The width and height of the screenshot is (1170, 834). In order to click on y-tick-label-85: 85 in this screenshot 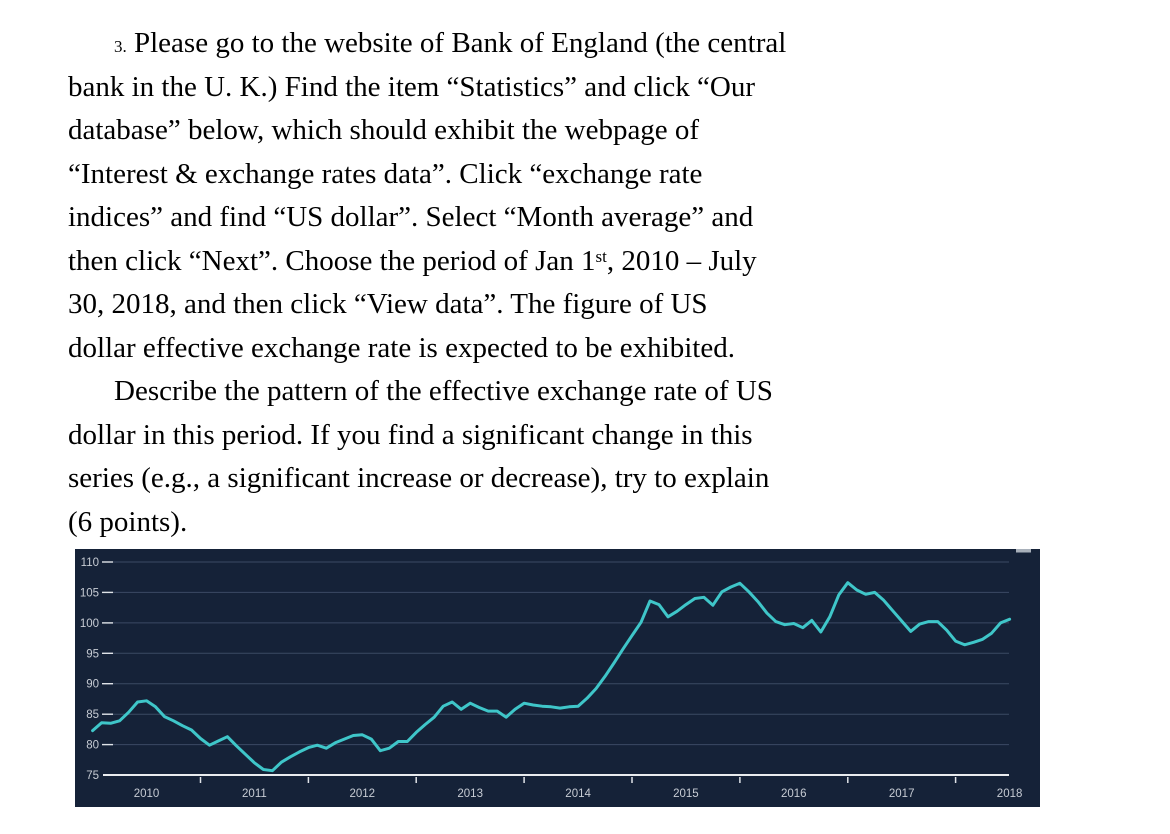, I will do `click(92, 715)`.